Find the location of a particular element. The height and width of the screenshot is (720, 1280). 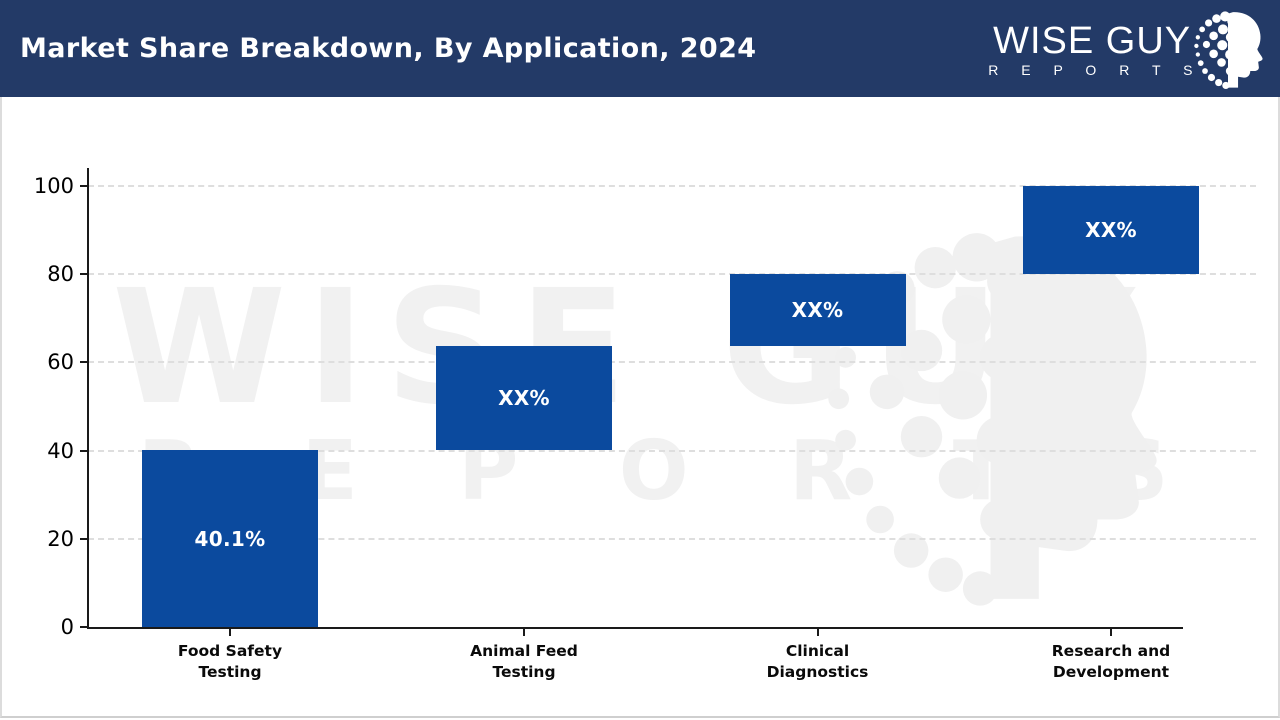

y-tick-label-80: 80 is located at coordinates (60, 274).